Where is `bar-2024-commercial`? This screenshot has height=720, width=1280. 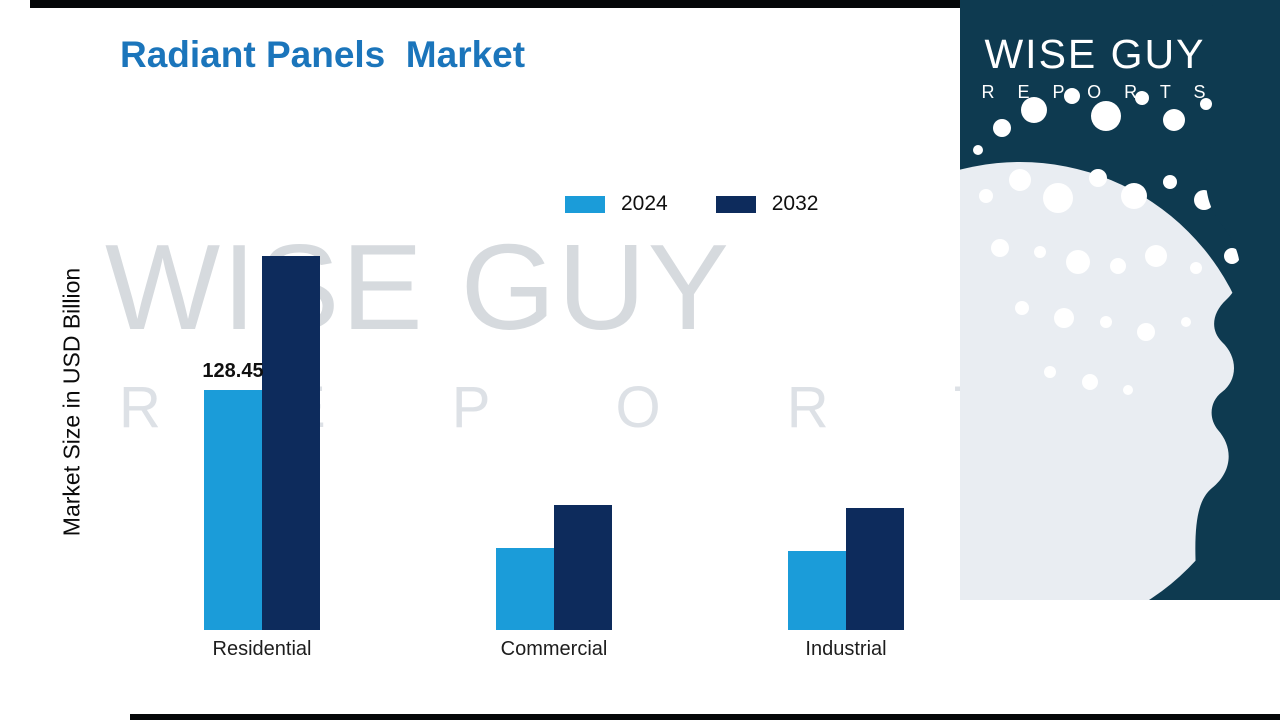 bar-2024-commercial is located at coordinates (525, 589).